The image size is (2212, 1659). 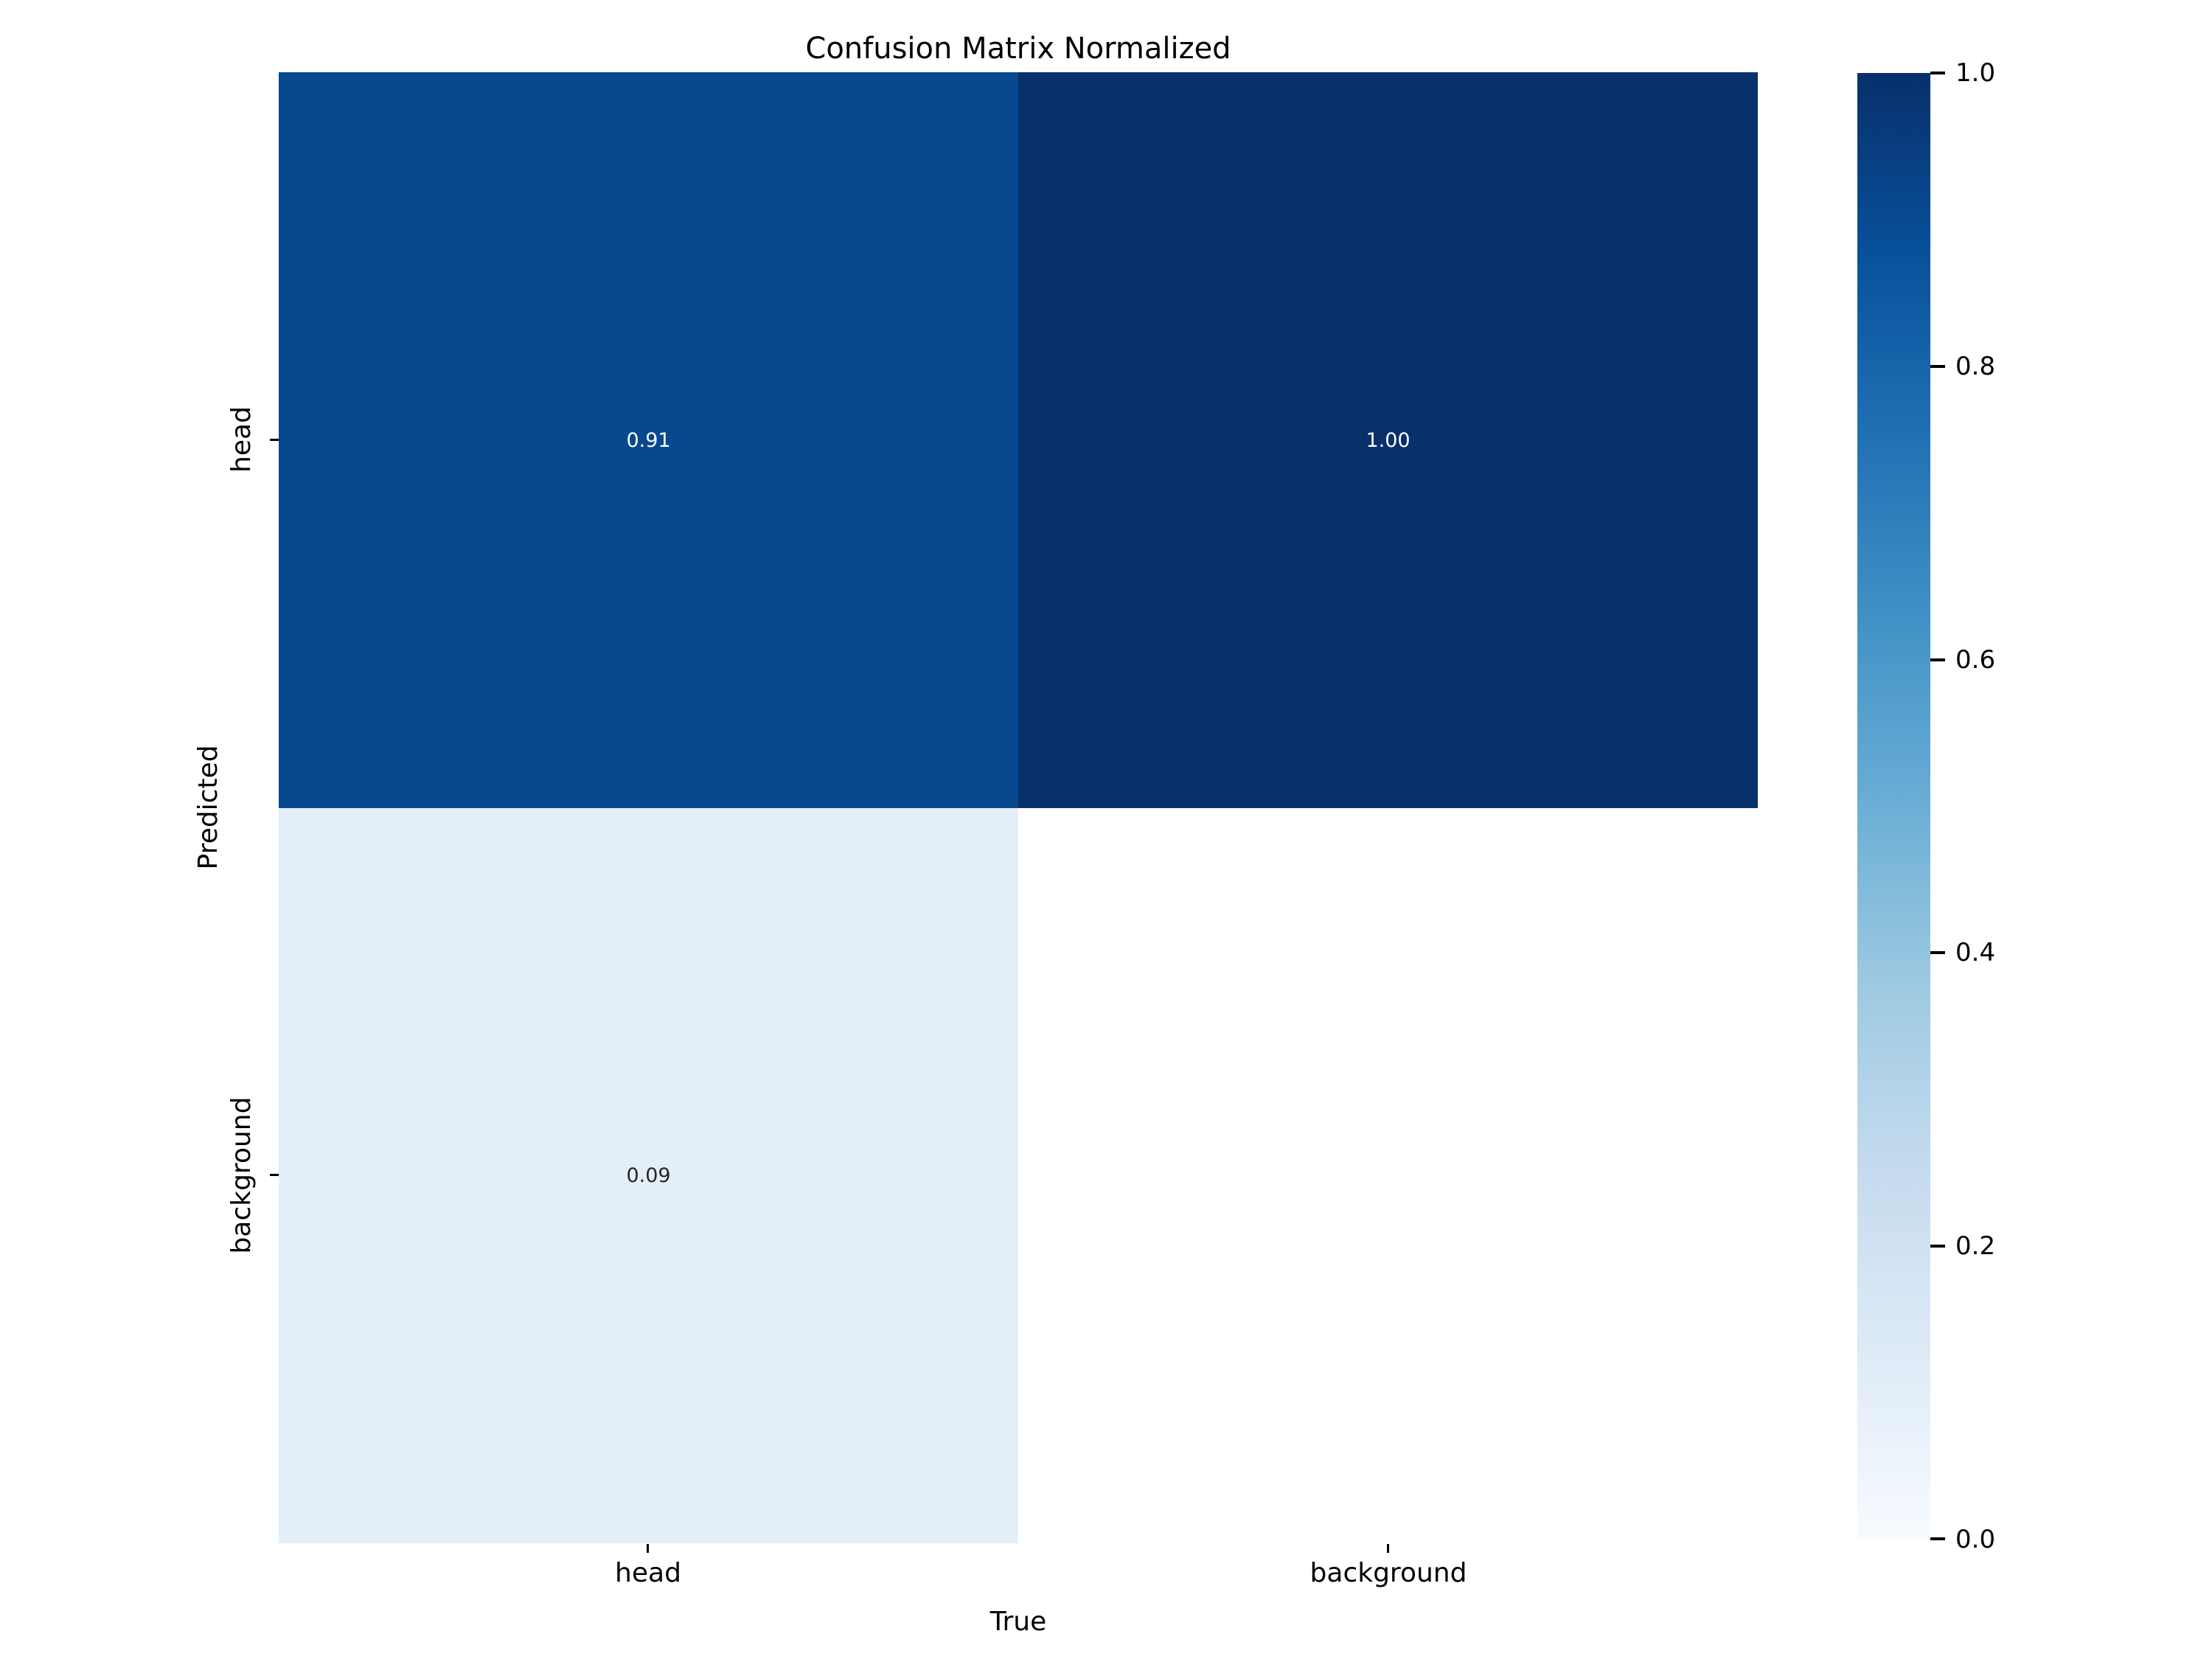 What do you see at coordinates (1975, 952) in the screenshot?
I see `colorbar-tick-label: 0.4` at bounding box center [1975, 952].